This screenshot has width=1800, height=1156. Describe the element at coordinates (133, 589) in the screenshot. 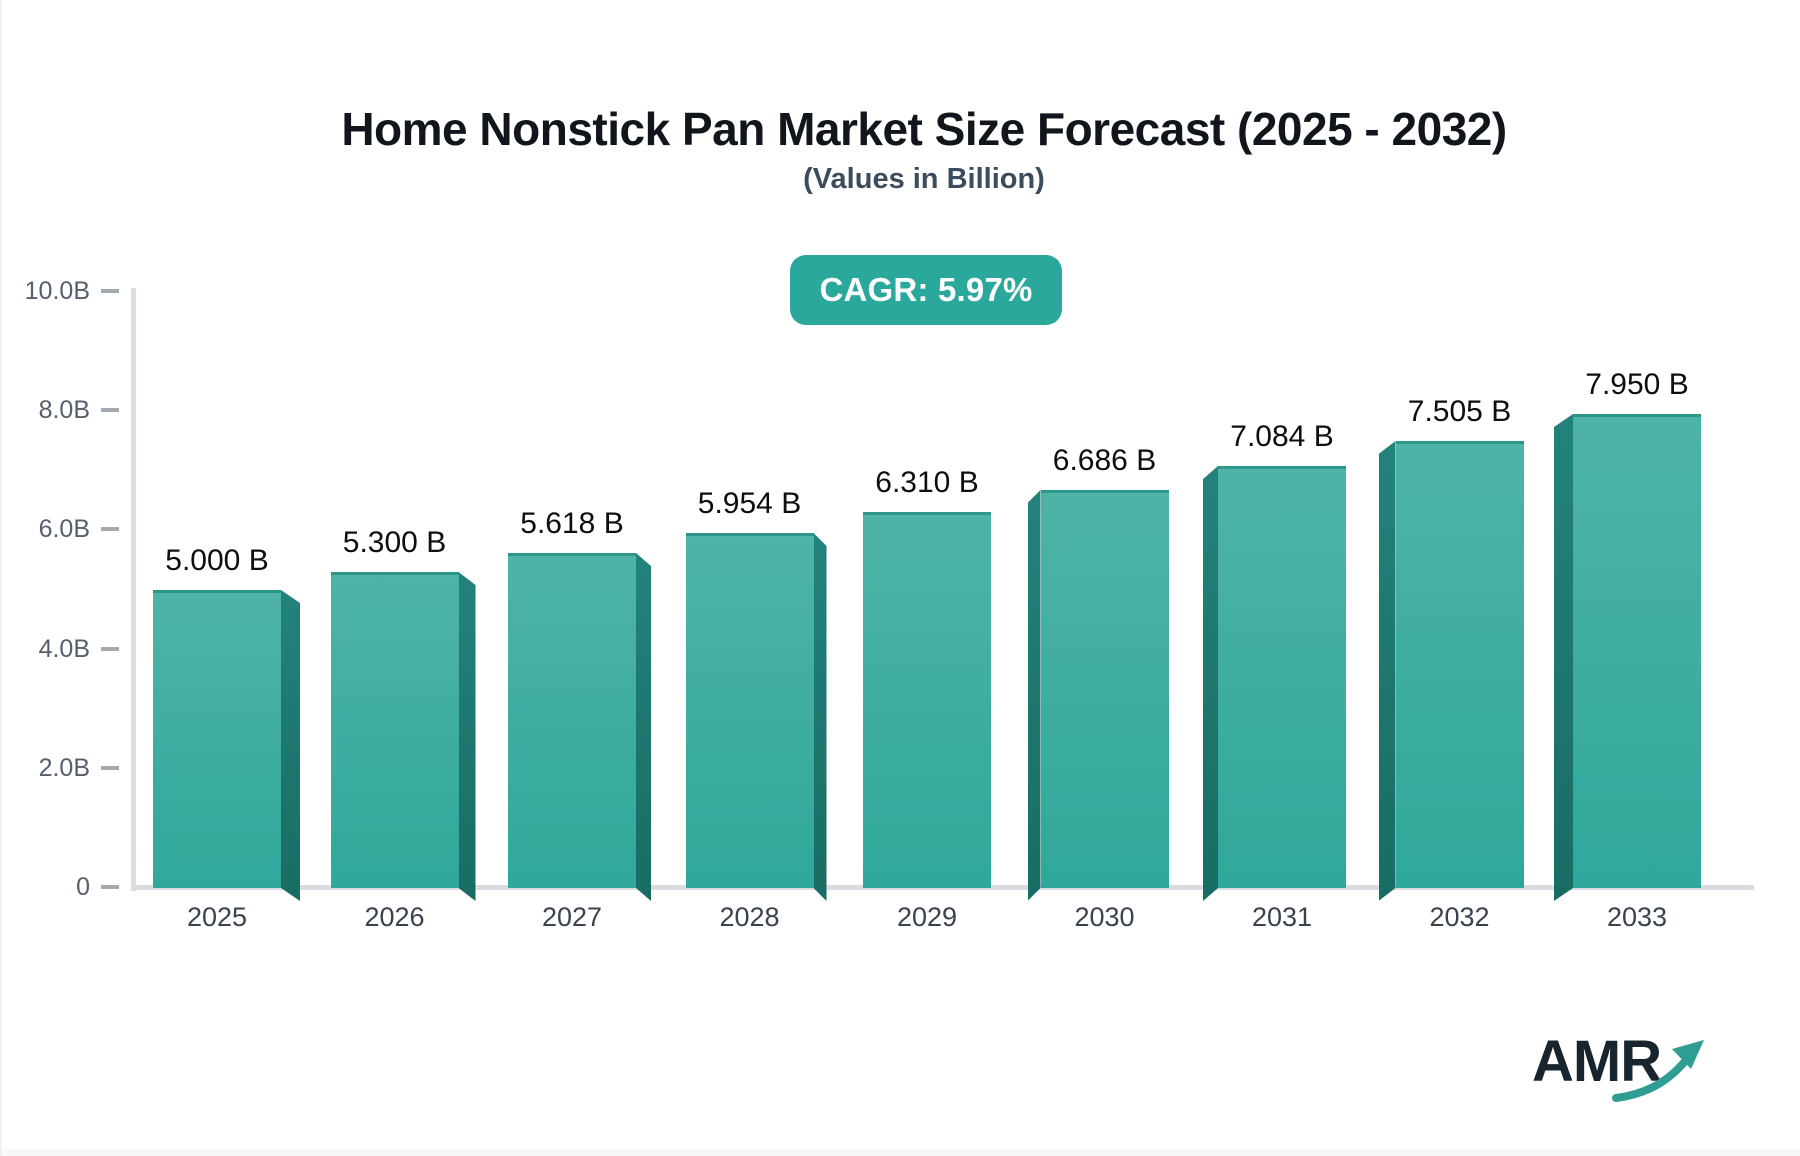

I see `y-axis-line` at that location.